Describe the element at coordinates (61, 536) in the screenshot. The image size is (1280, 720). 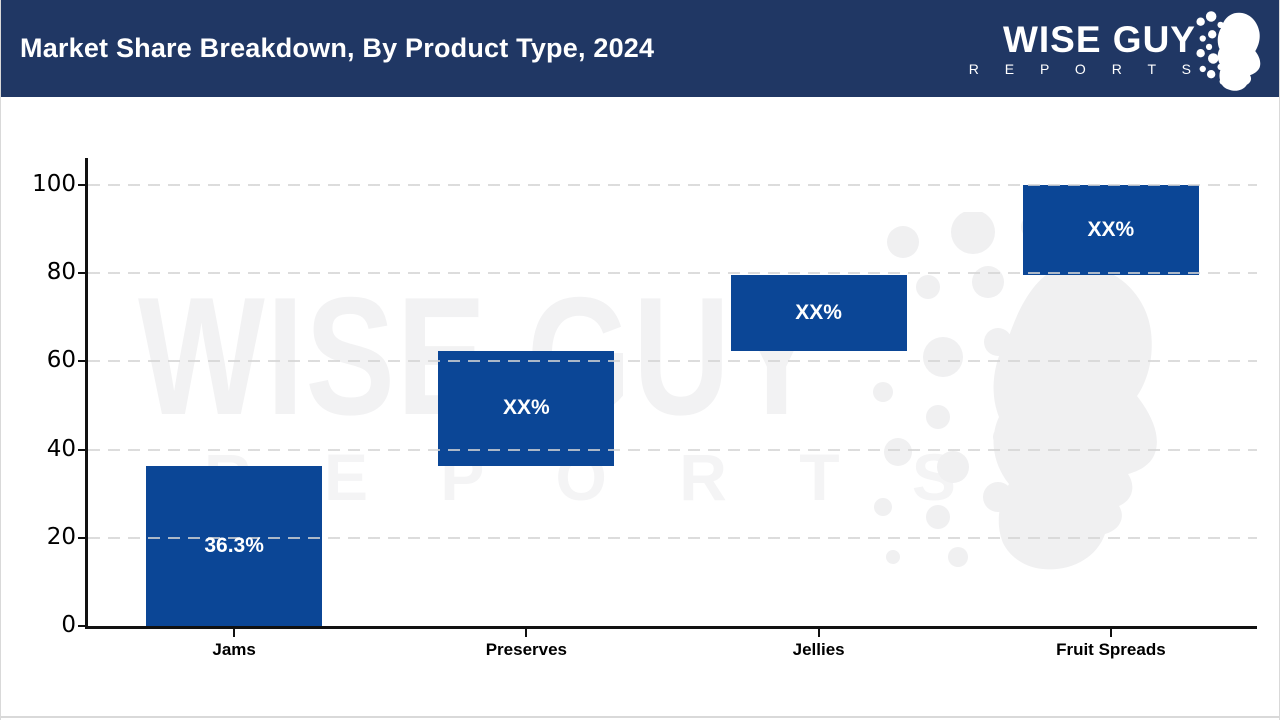
I see `y-tick-label: 20` at that location.